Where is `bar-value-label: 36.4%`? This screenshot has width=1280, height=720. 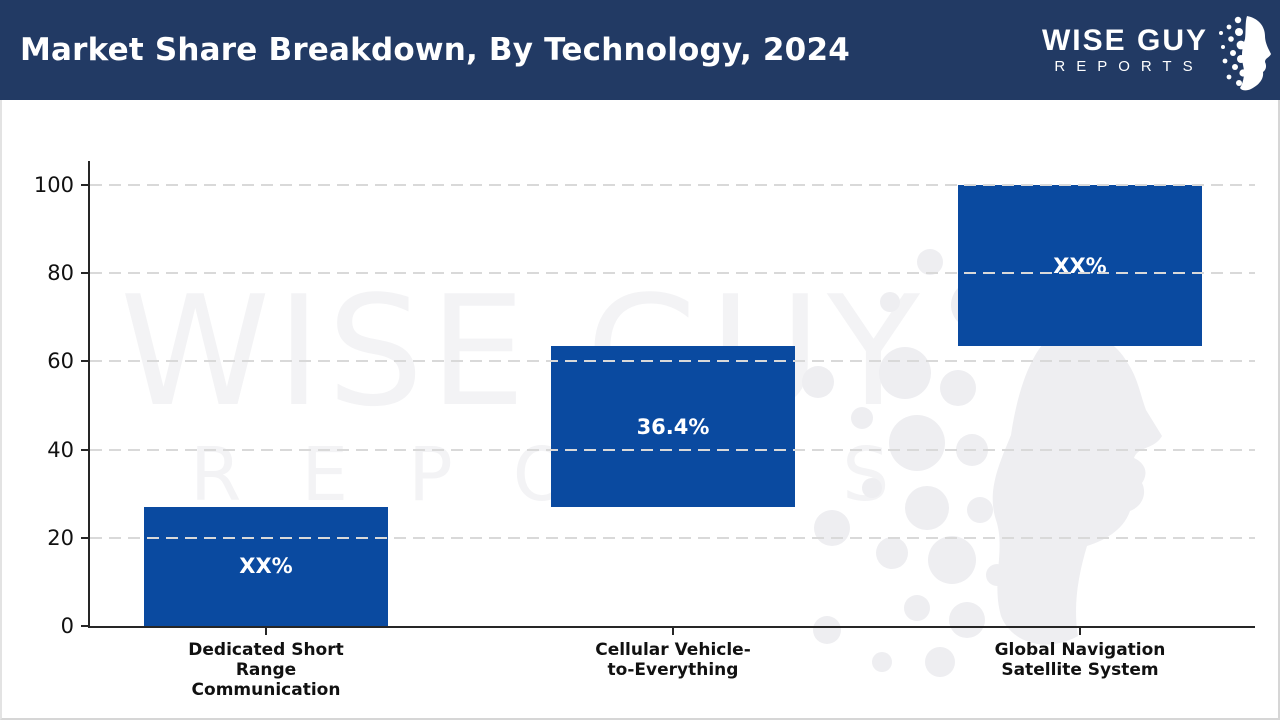
bar-value-label: 36.4% is located at coordinates (673, 426).